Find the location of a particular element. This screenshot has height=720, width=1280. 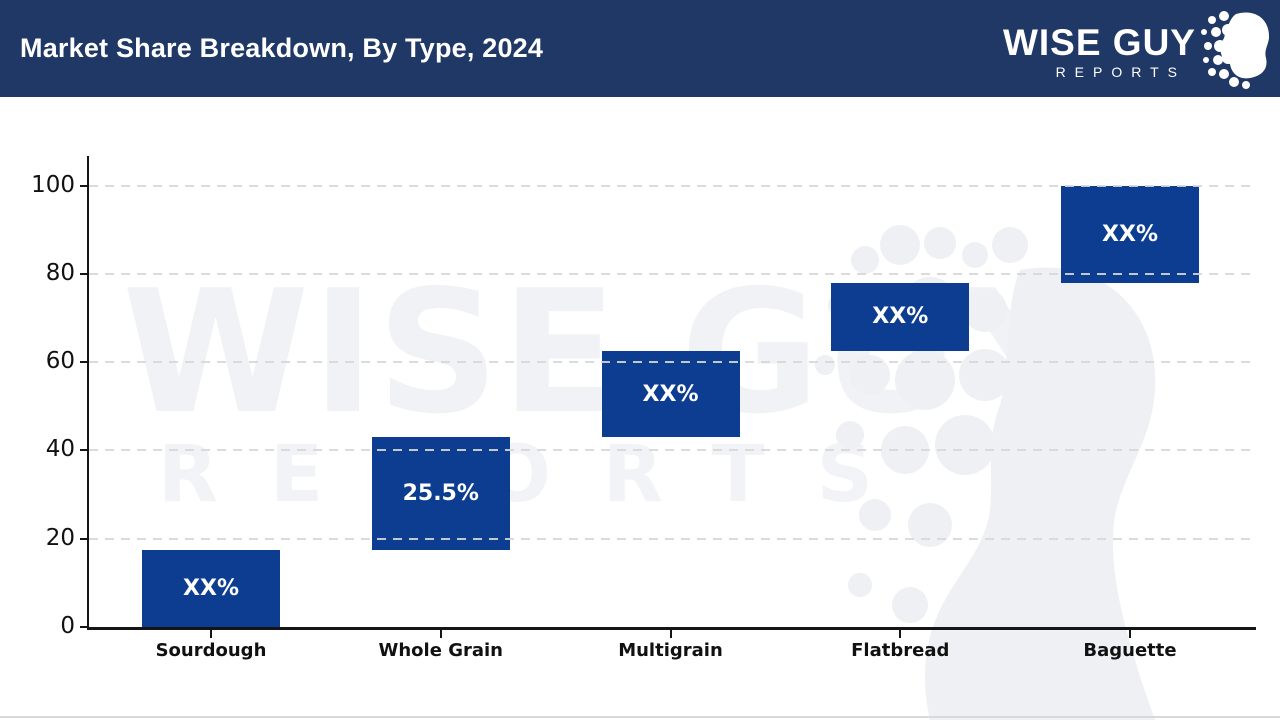

y-tick-label: 60 is located at coordinates (60, 361).